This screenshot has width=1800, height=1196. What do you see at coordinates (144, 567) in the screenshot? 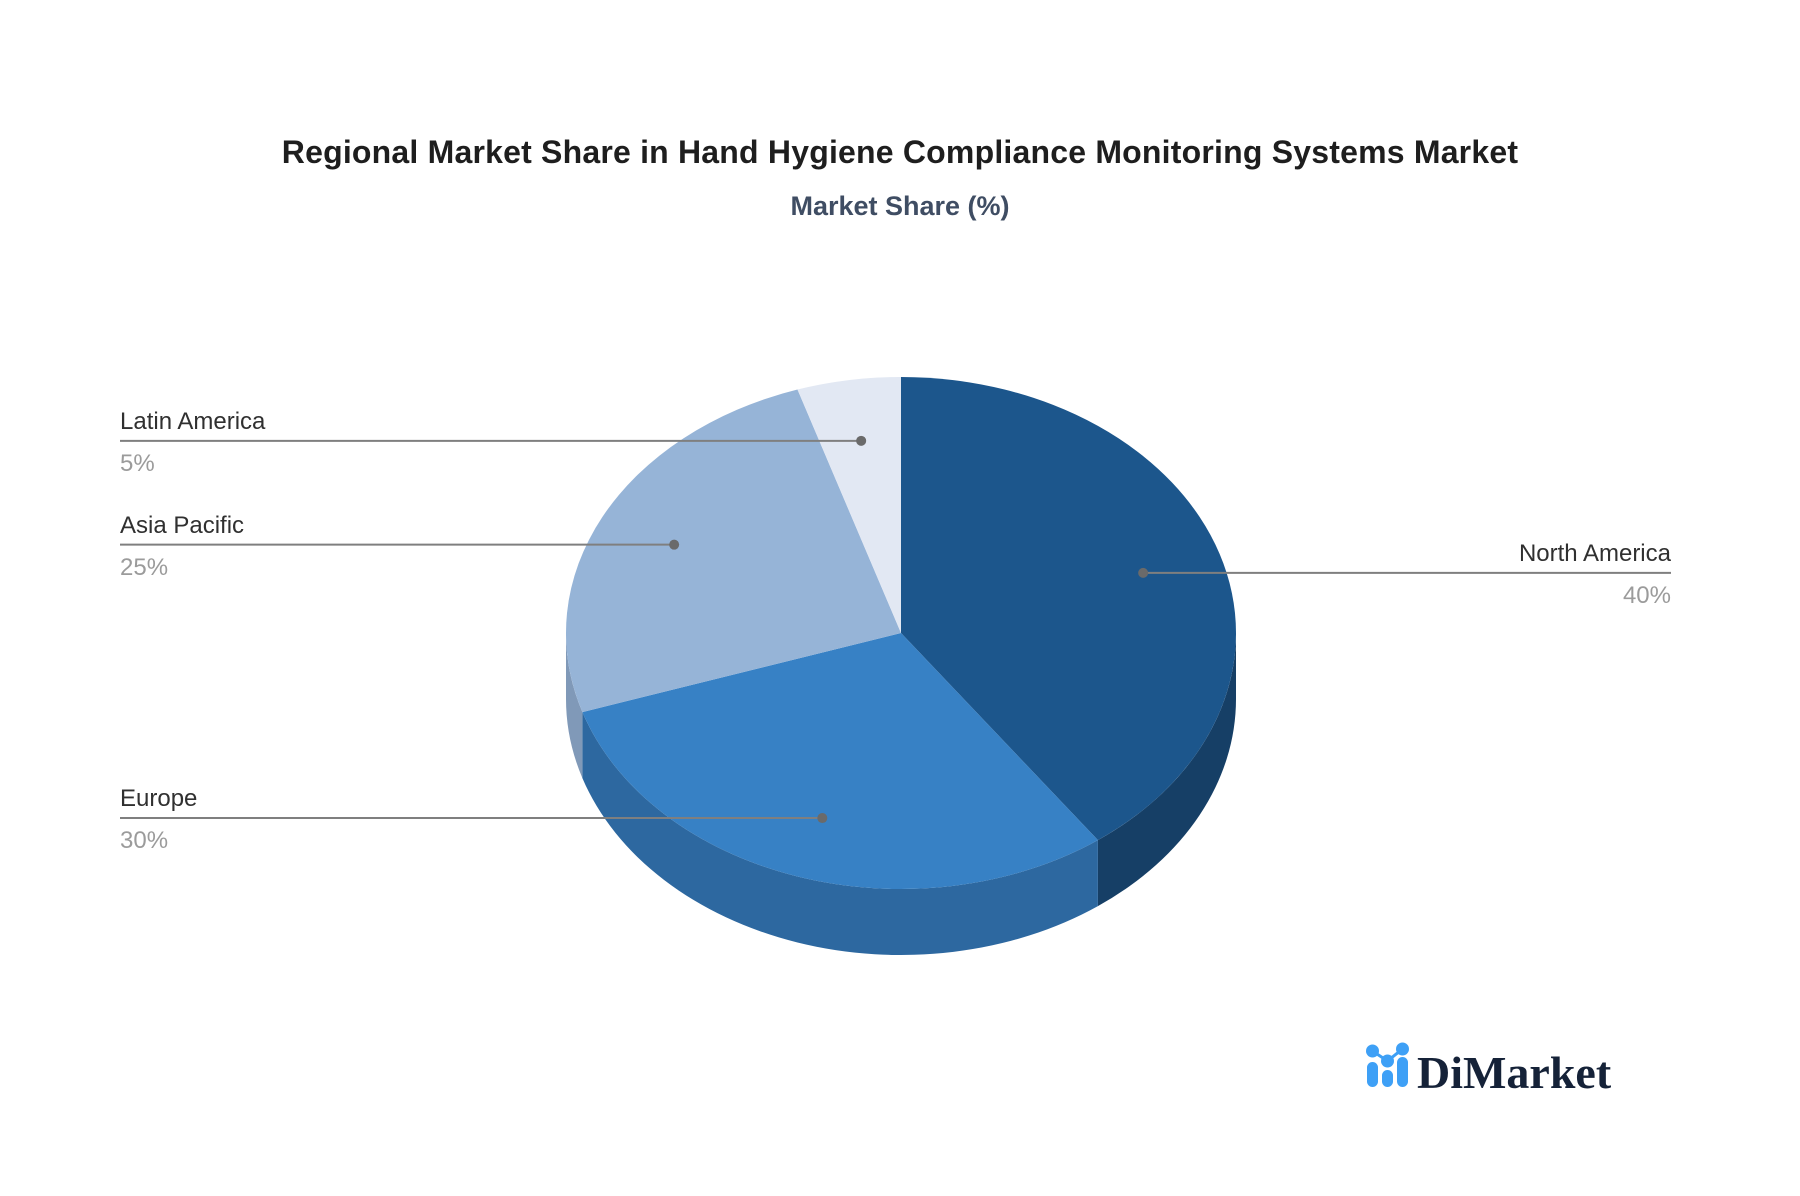
I see `pie-label-value: 25%` at bounding box center [144, 567].